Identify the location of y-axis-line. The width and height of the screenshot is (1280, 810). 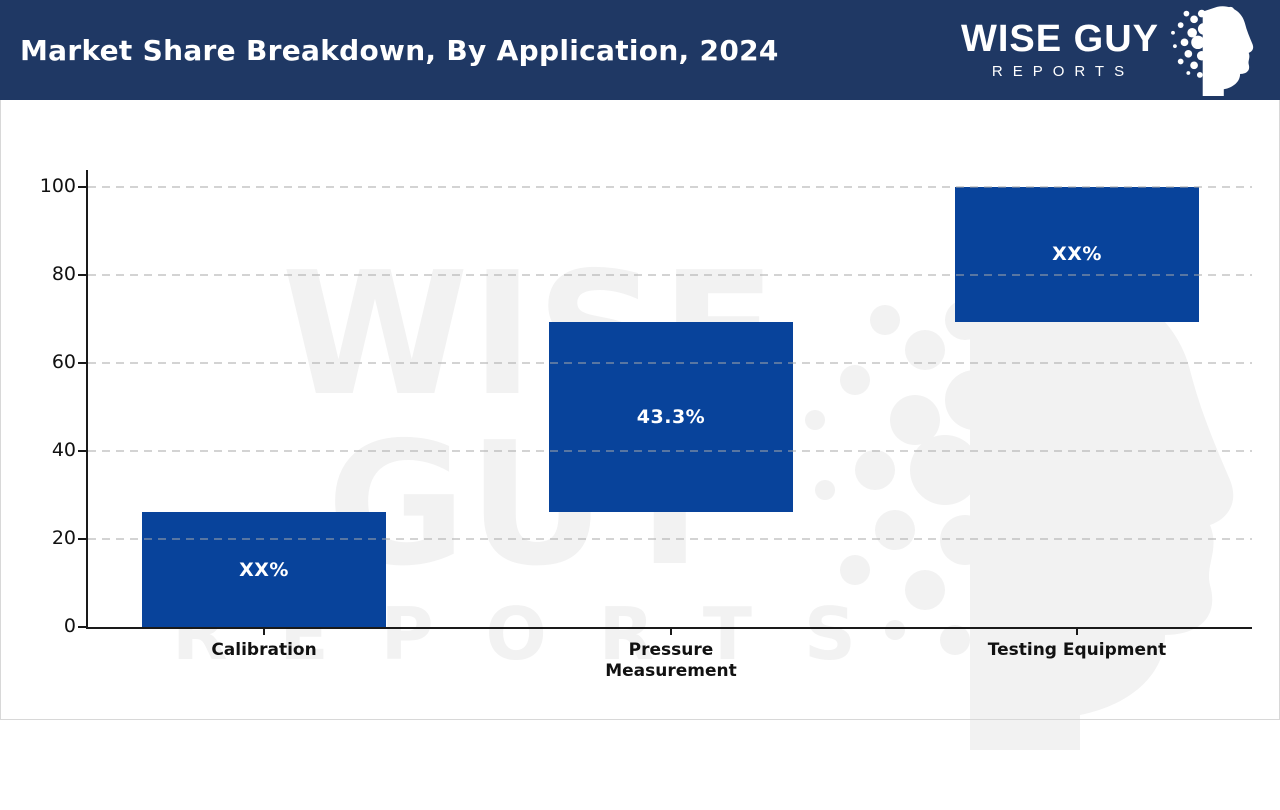
(87, 399).